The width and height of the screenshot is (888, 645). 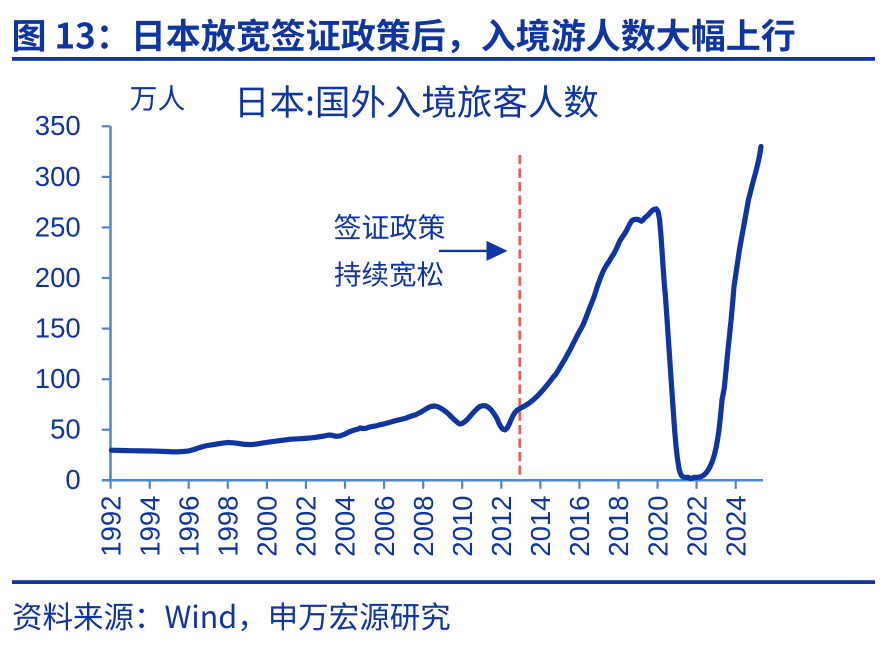 I want to click on svg-text: 2018, so click(x=618, y=526).